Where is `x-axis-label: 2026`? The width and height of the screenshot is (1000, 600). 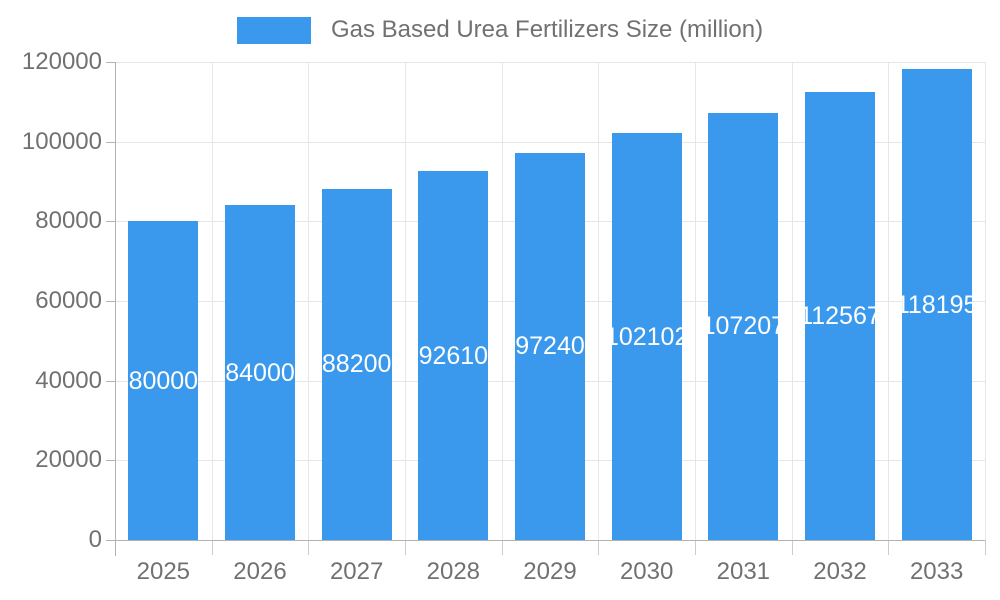
x-axis-label: 2026 is located at coordinates (260, 571).